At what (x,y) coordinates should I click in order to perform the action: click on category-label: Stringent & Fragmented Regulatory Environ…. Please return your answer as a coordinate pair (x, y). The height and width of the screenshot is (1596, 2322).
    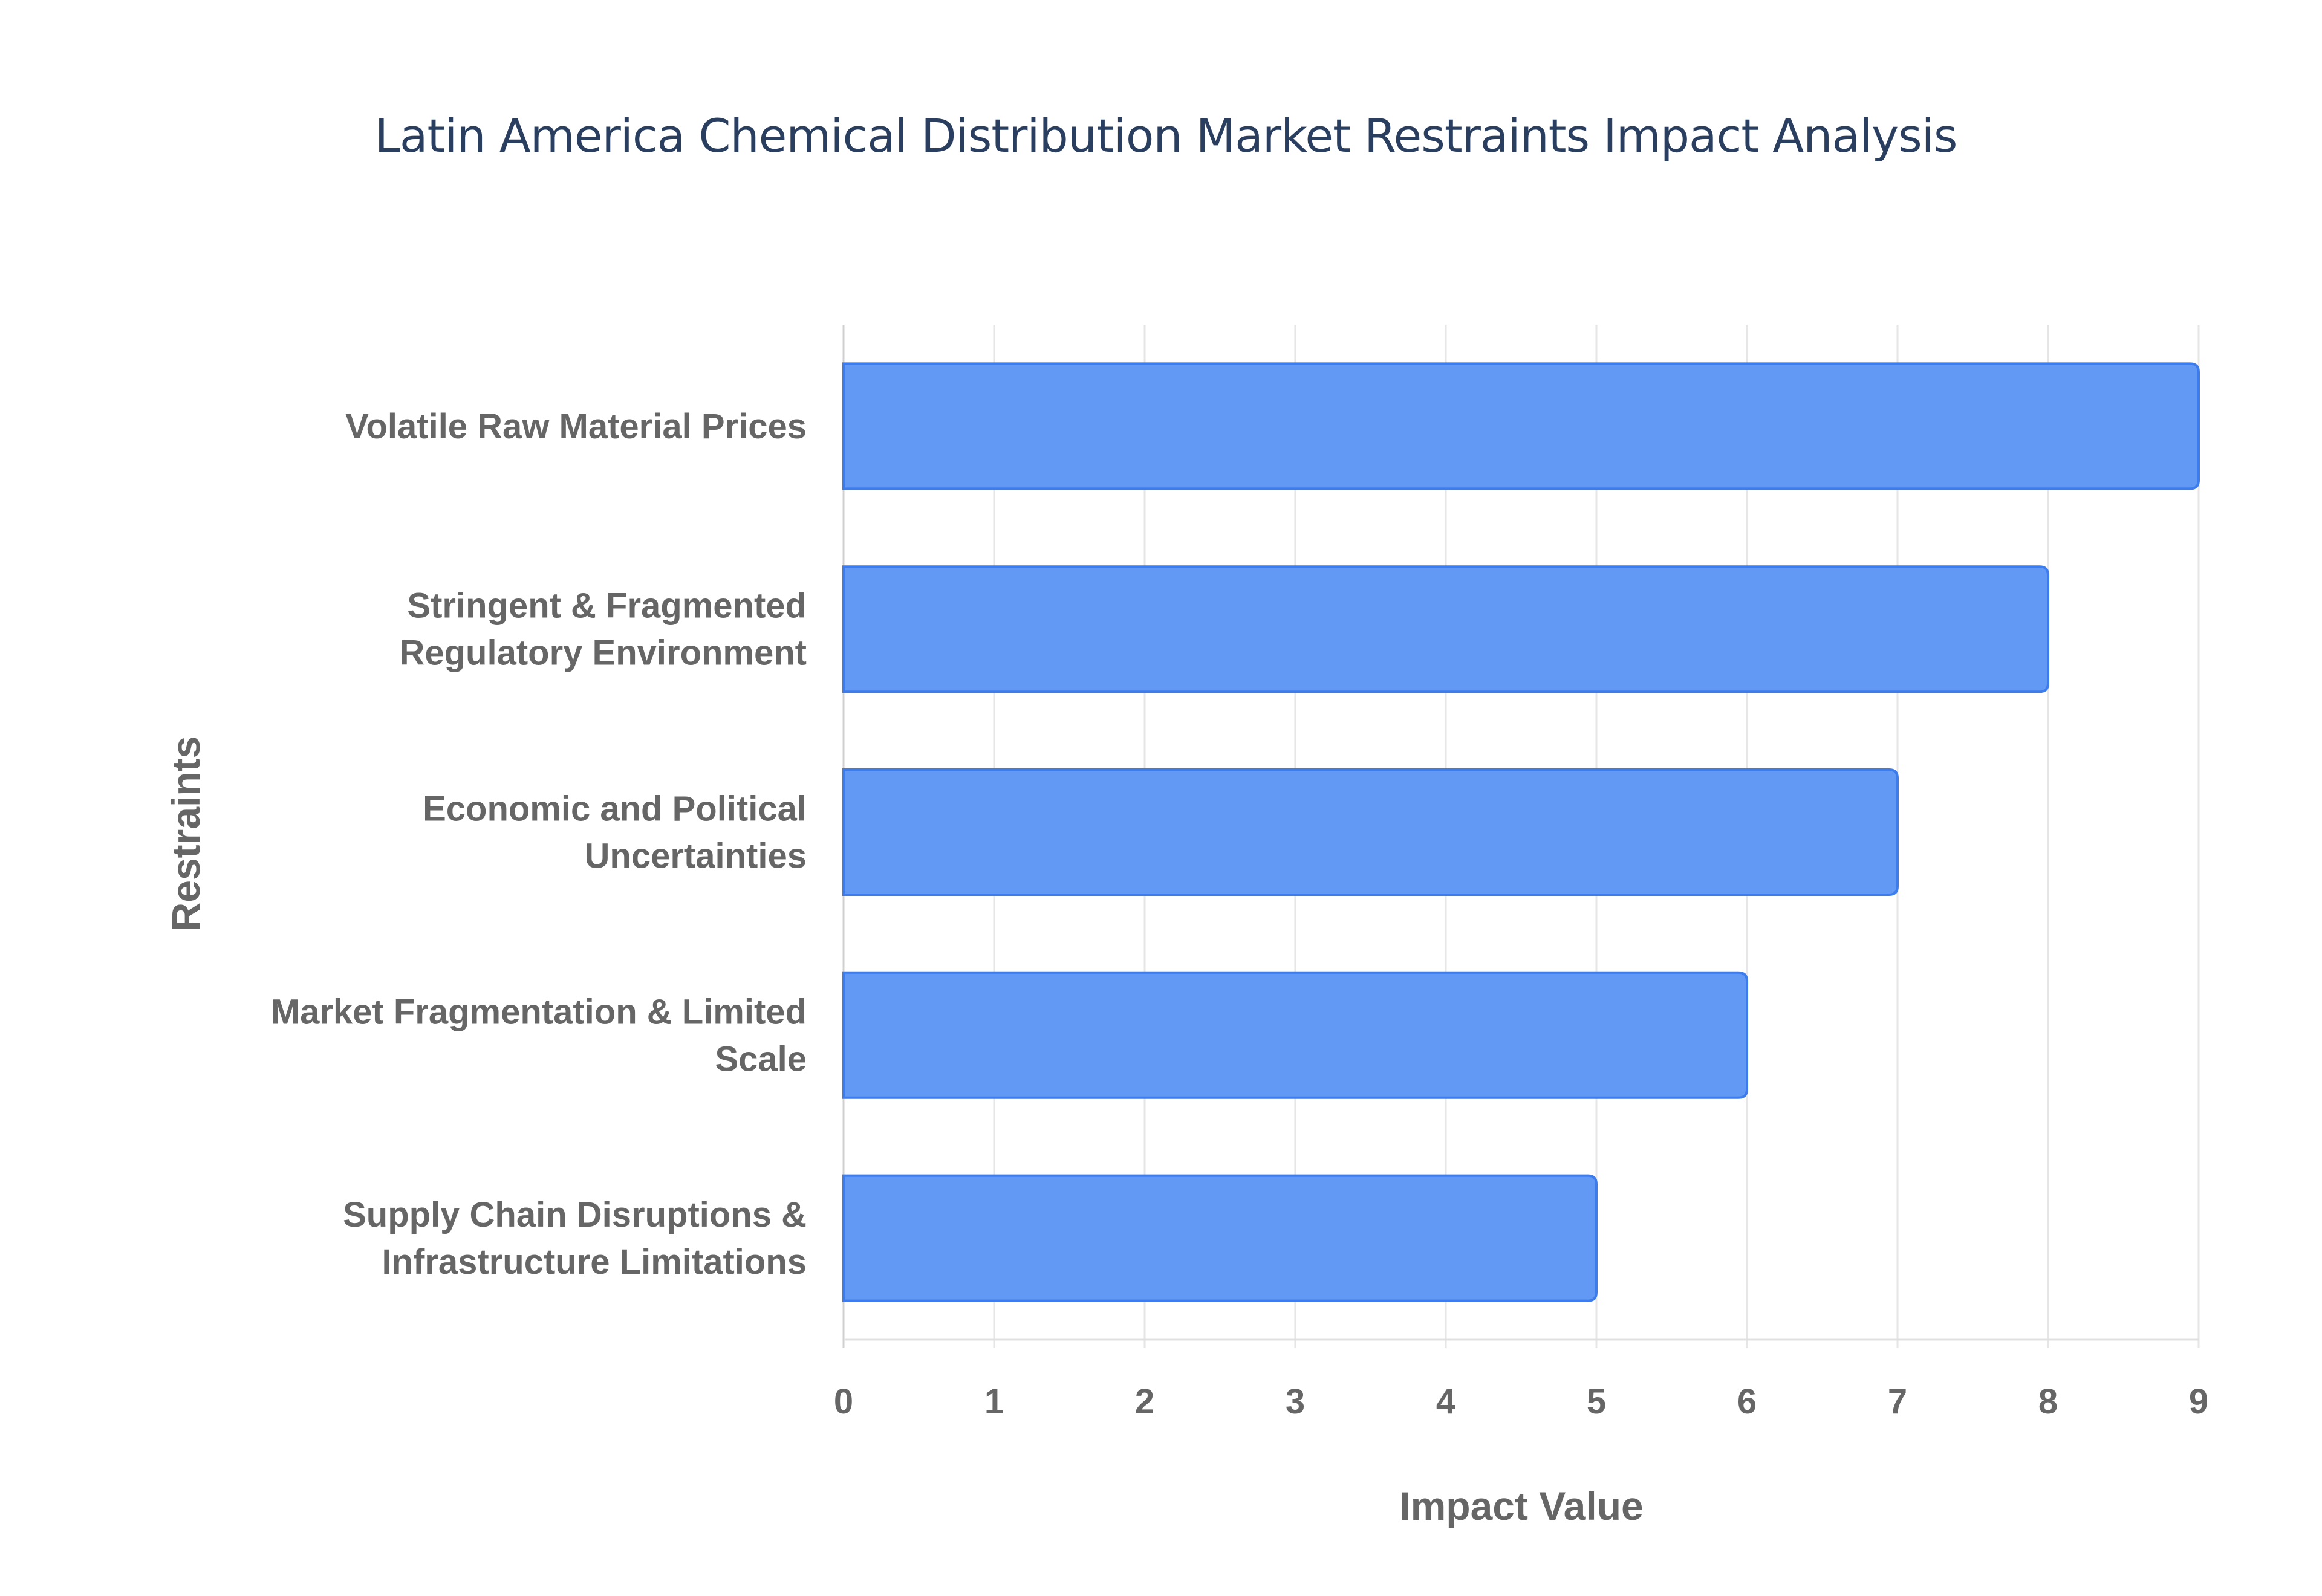
    Looking at the image, I should click on (603, 629).